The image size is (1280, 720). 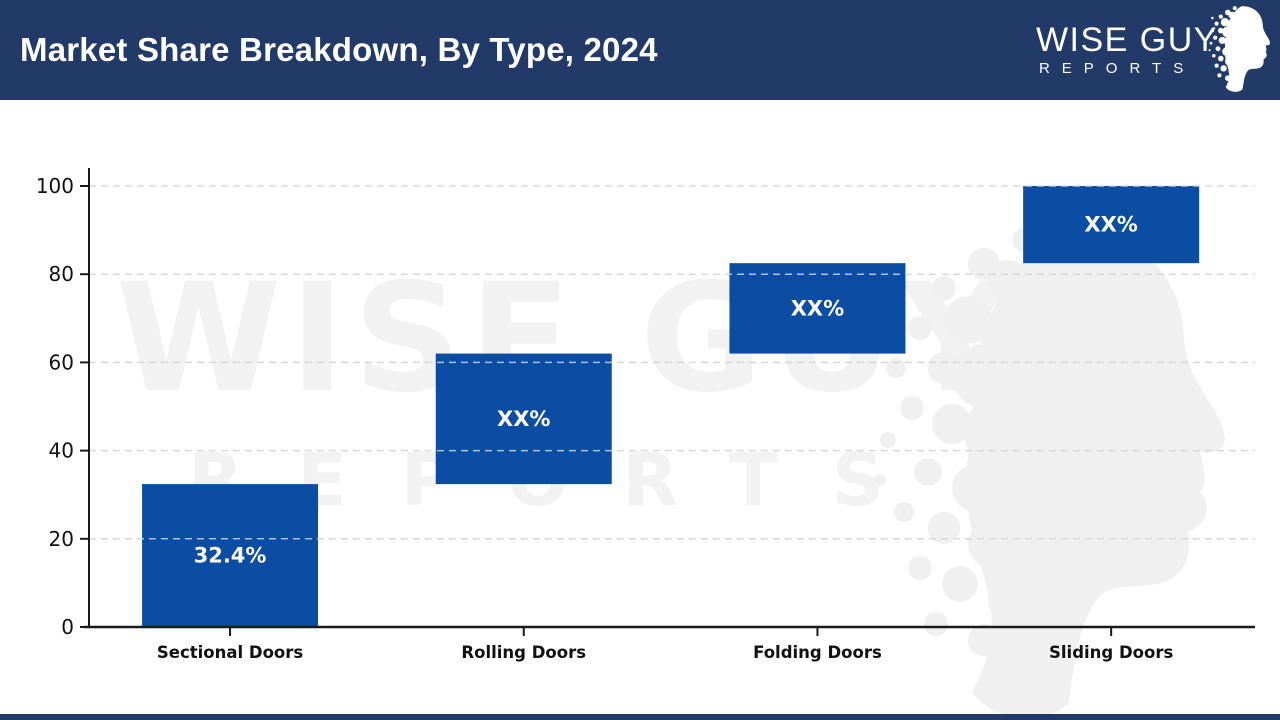 I want to click on brand-logo-text: WISE GUY REPORTS, so click(x=1126, y=49).